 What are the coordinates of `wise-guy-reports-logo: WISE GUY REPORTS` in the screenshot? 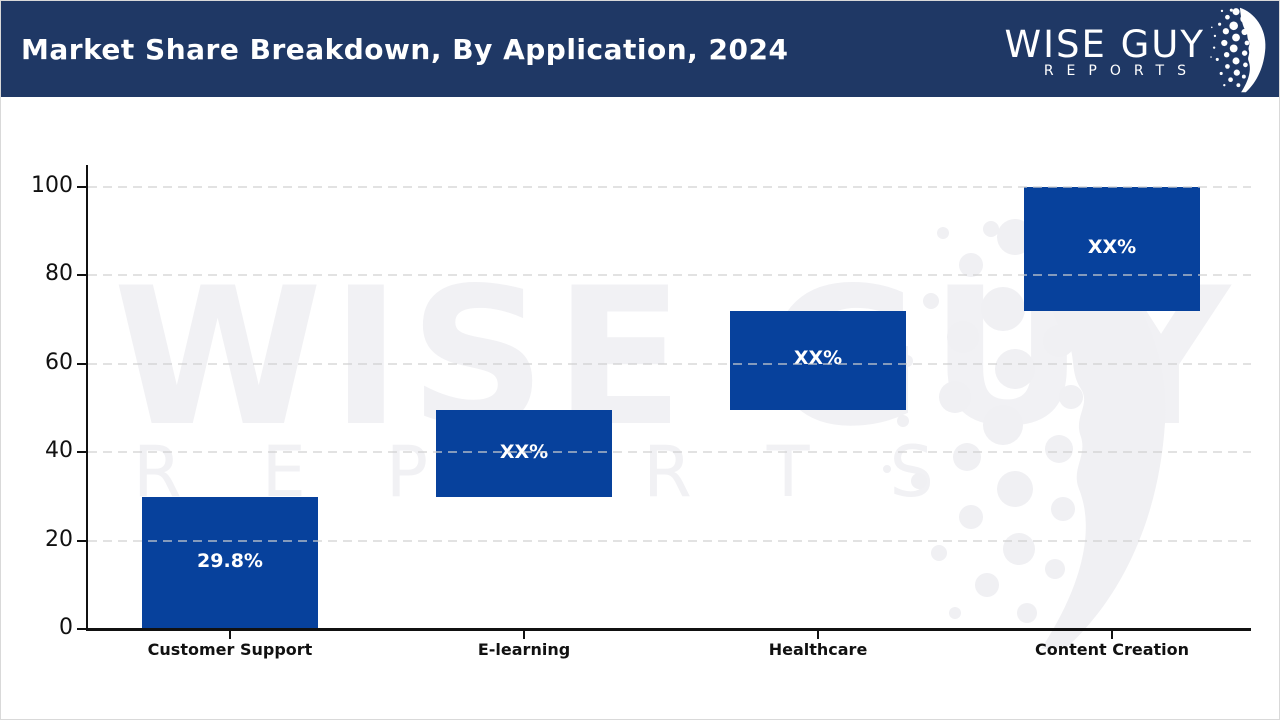 It's located at (1139, 49).